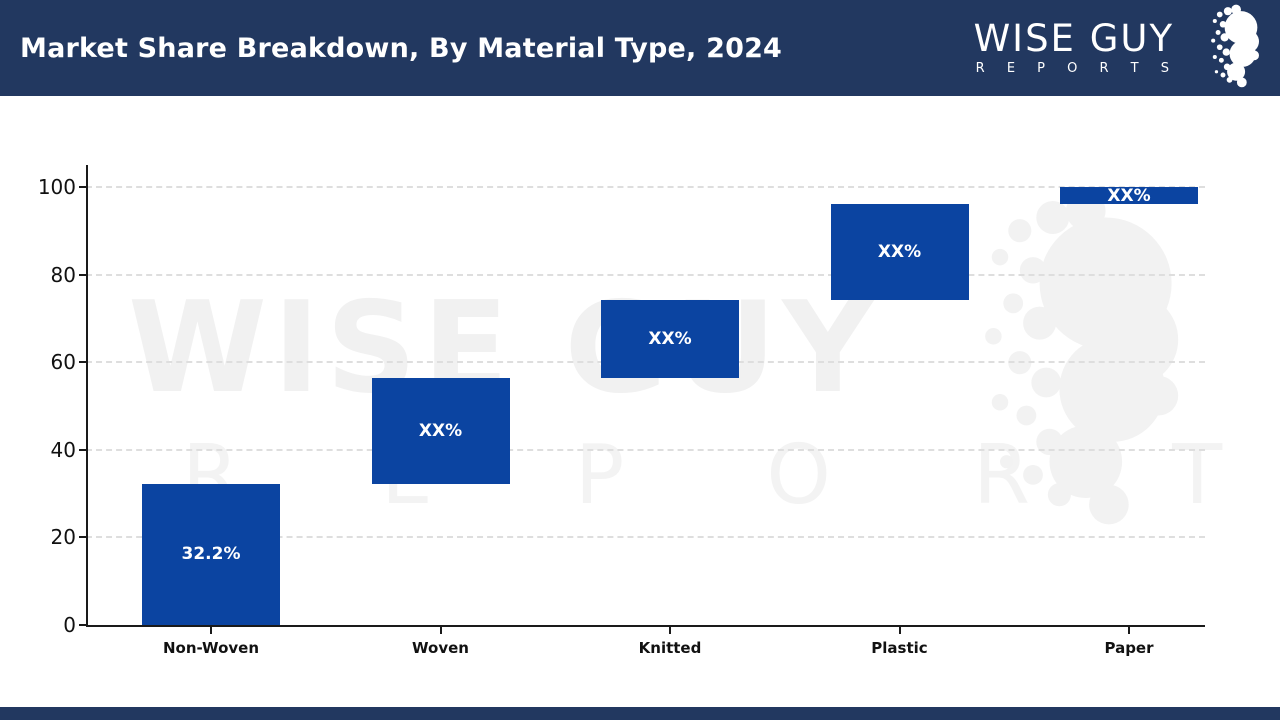  What do you see at coordinates (63, 537) in the screenshot?
I see `y-tick-label: 20` at bounding box center [63, 537].